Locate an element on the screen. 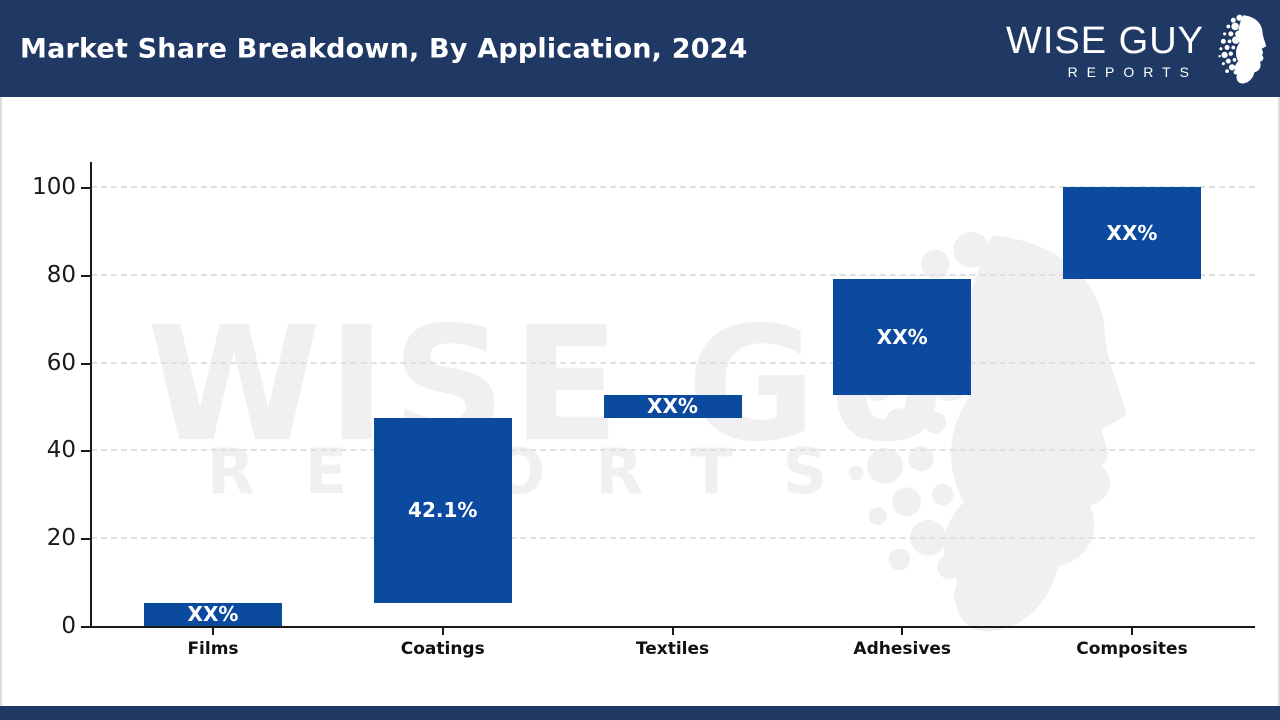 The image size is (1280, 720). bar-films: XX% is located at coordinates (213, 614).